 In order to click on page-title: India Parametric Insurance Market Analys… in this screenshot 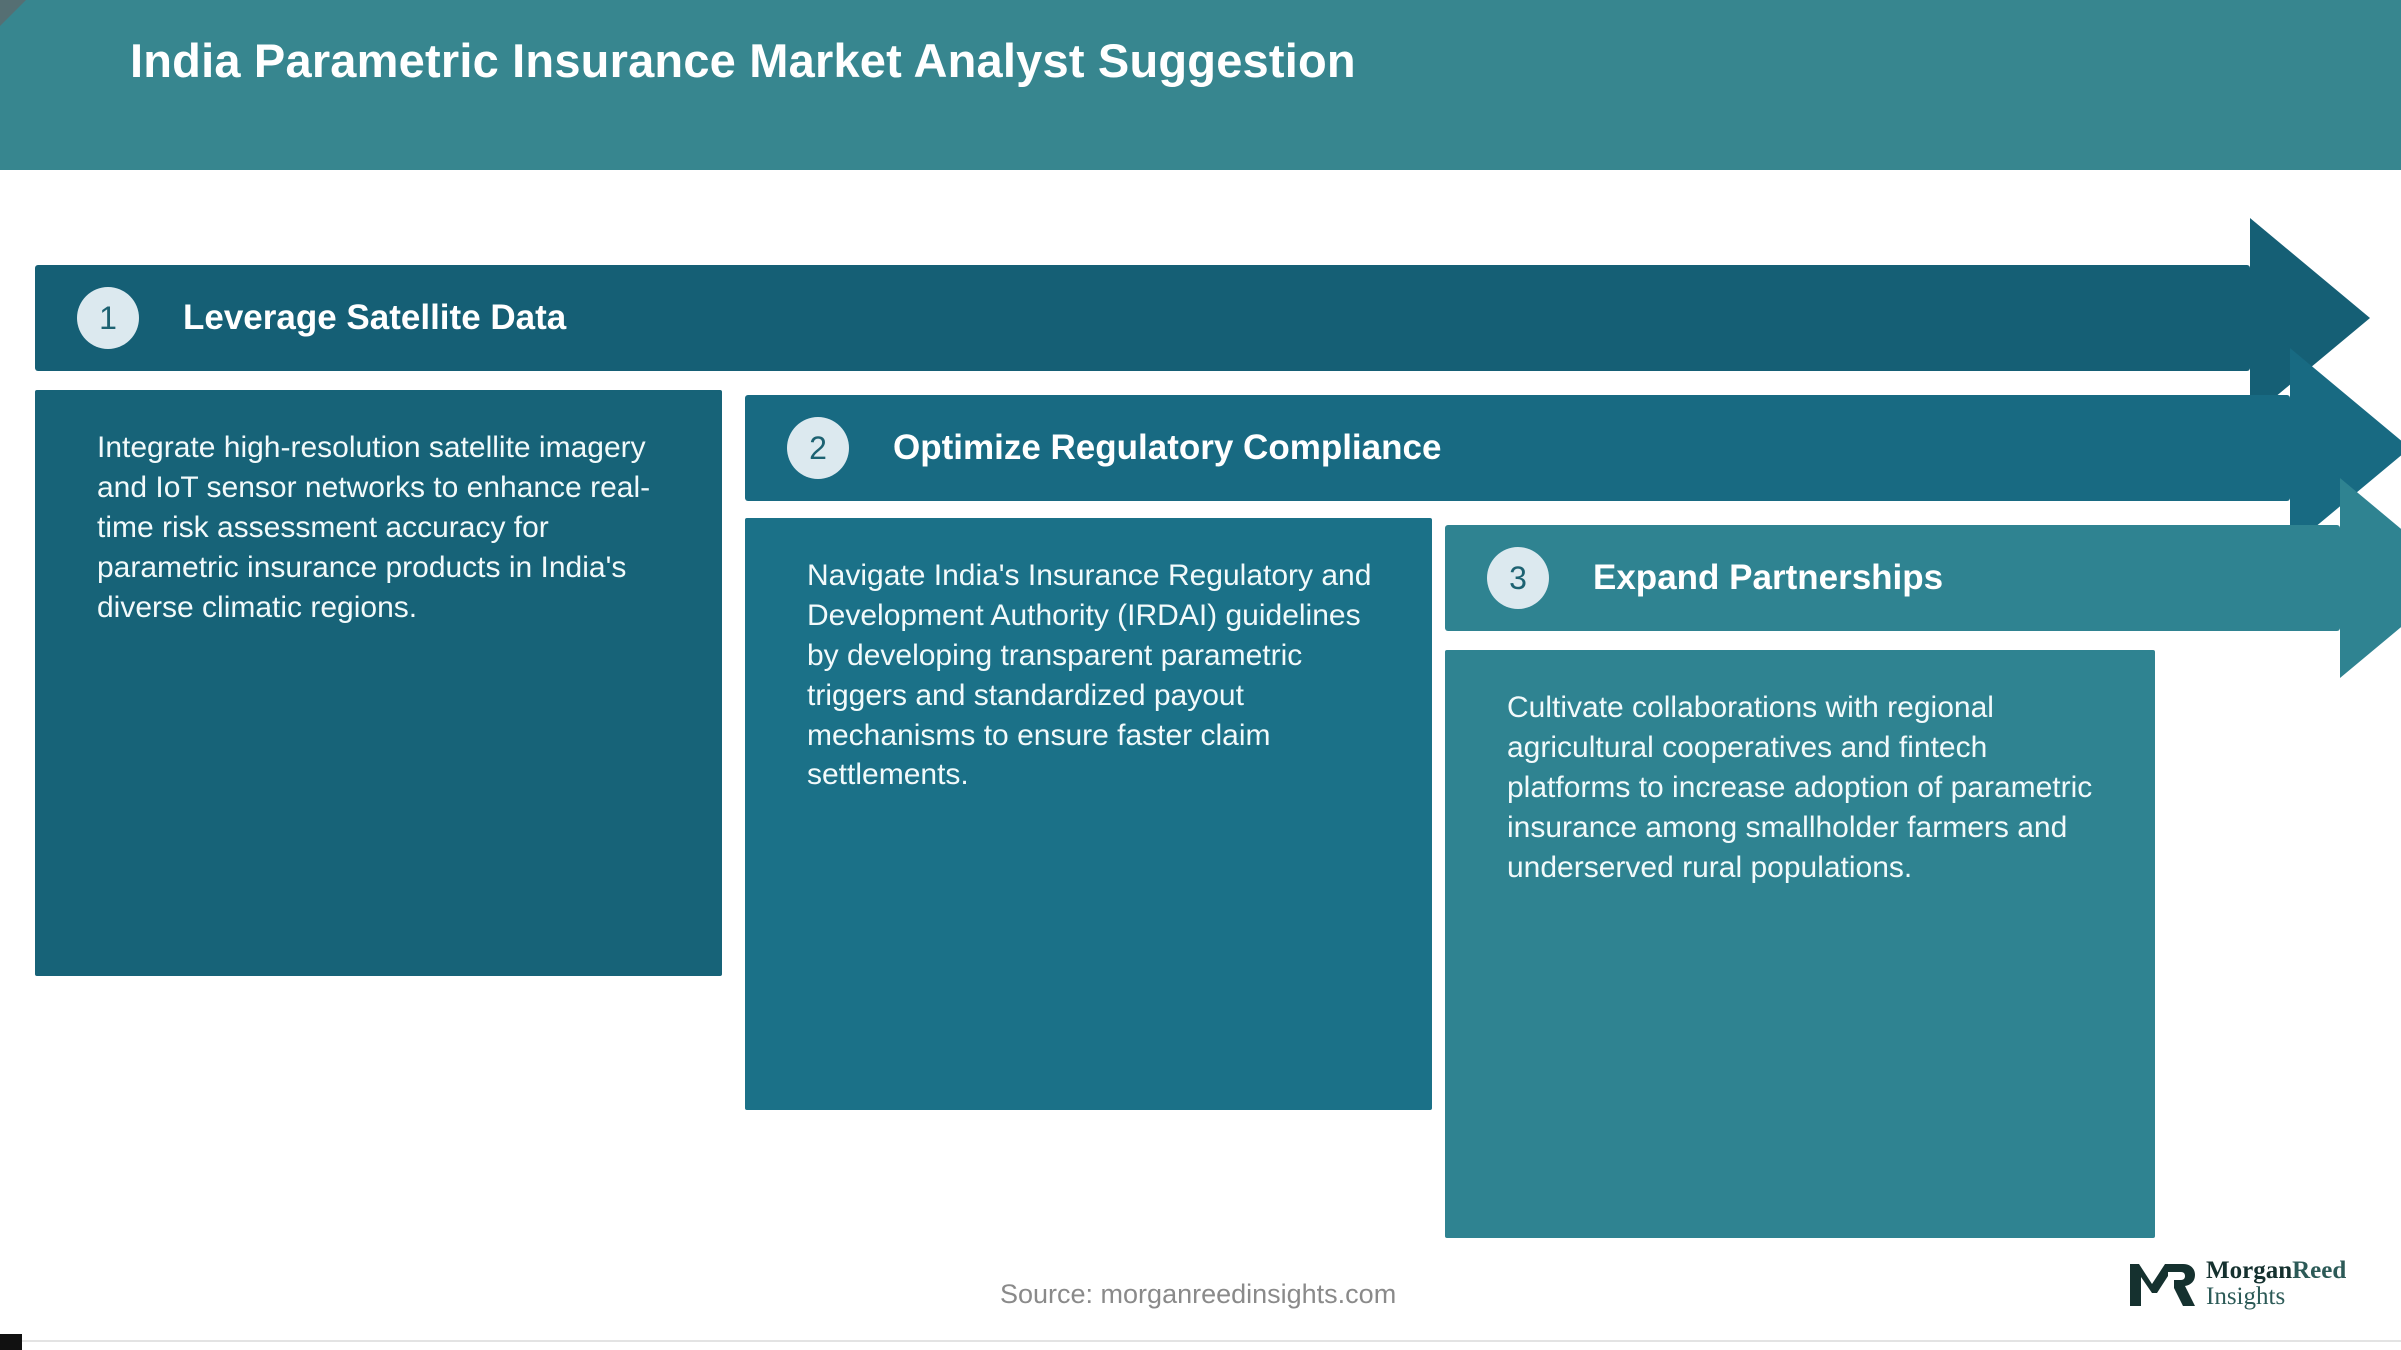, I will do `click(743, 60)`.